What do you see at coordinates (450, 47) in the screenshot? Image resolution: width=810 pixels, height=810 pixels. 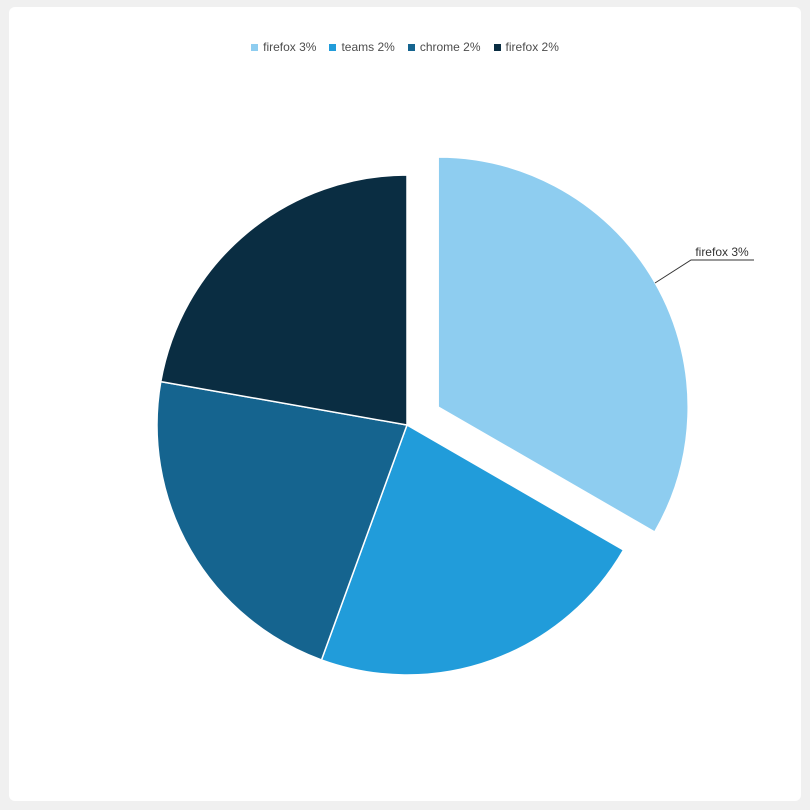 I see `legend-item-label: chrome 2%` at bounding box center [450, 47].